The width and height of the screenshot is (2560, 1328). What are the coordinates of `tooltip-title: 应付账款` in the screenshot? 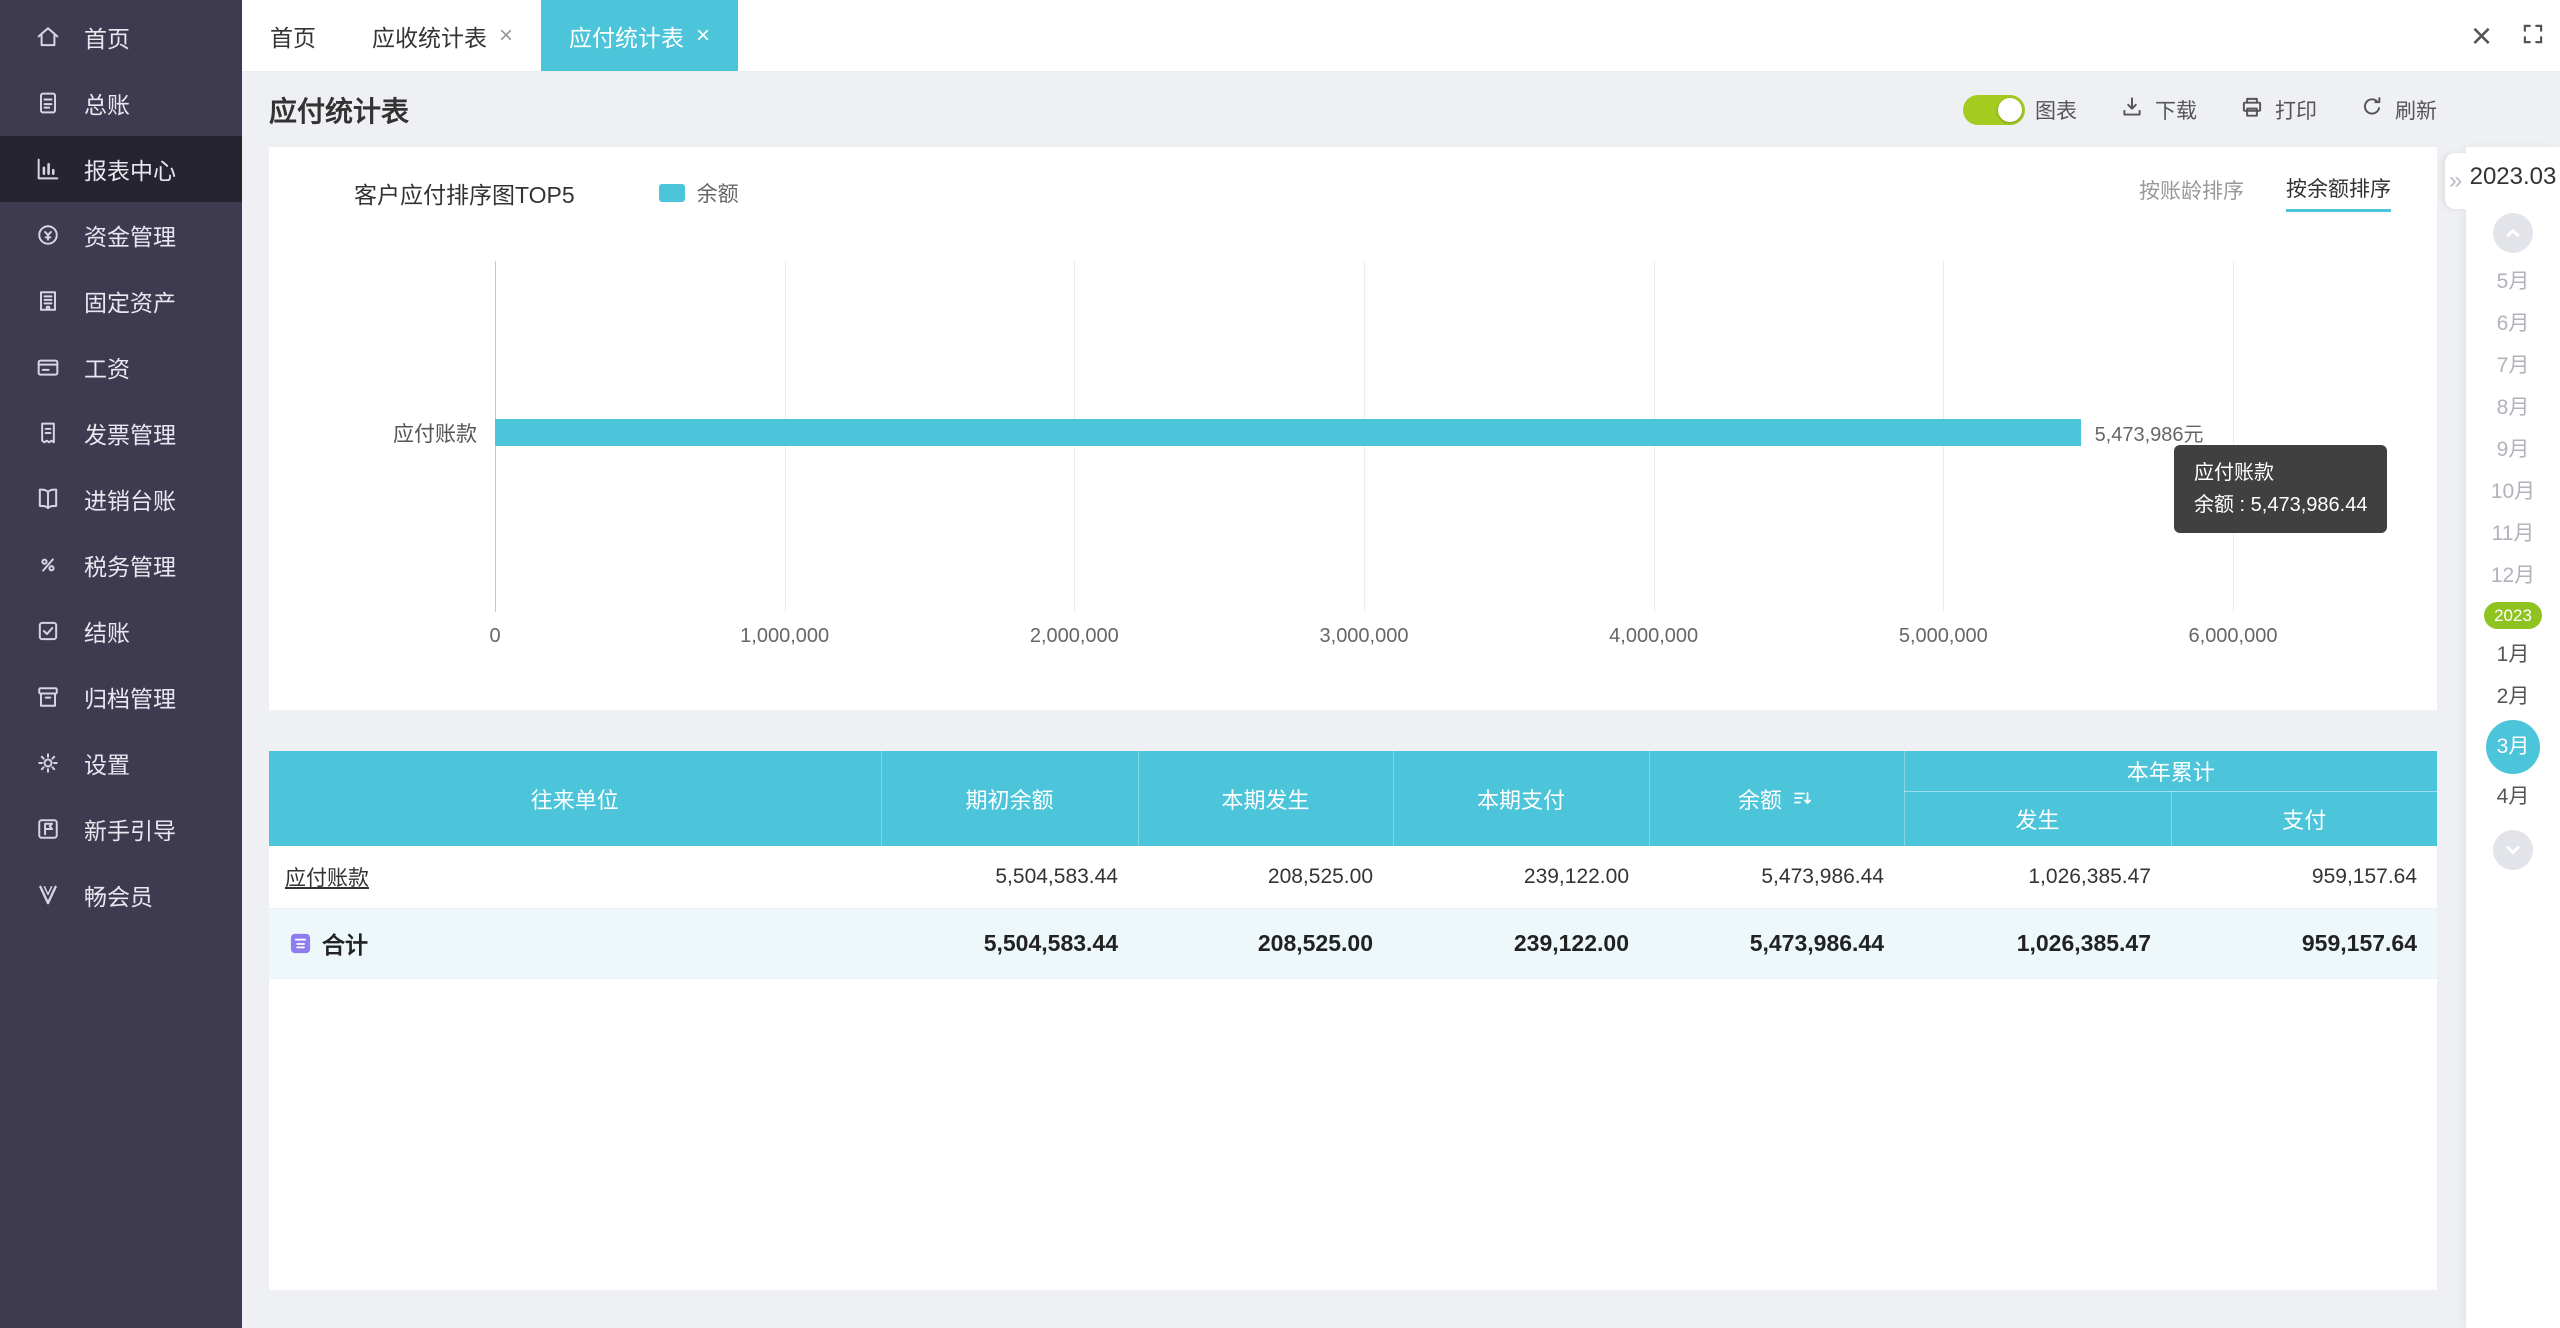 It's located at (2234, 473).